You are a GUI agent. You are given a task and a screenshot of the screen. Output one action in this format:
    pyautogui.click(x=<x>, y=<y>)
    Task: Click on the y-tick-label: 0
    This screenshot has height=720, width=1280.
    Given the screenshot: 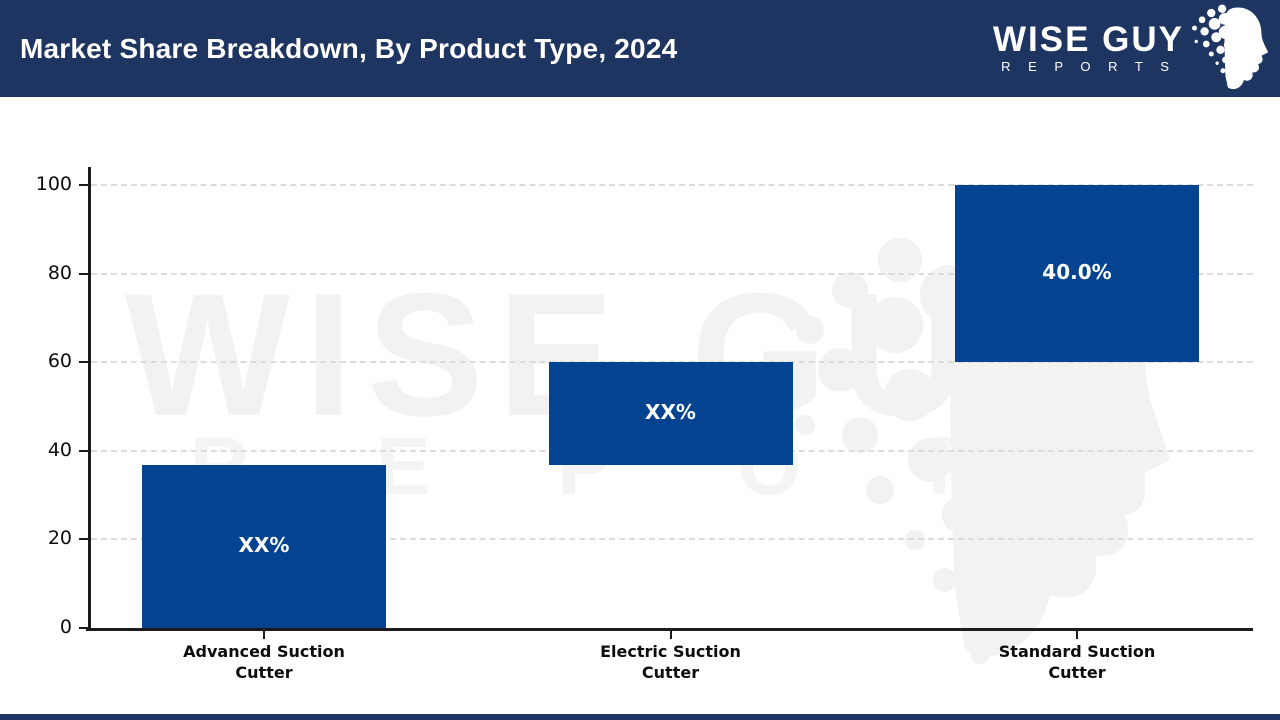 What is the action you would take?
    pyautogui.click(x=65, y=627)
    